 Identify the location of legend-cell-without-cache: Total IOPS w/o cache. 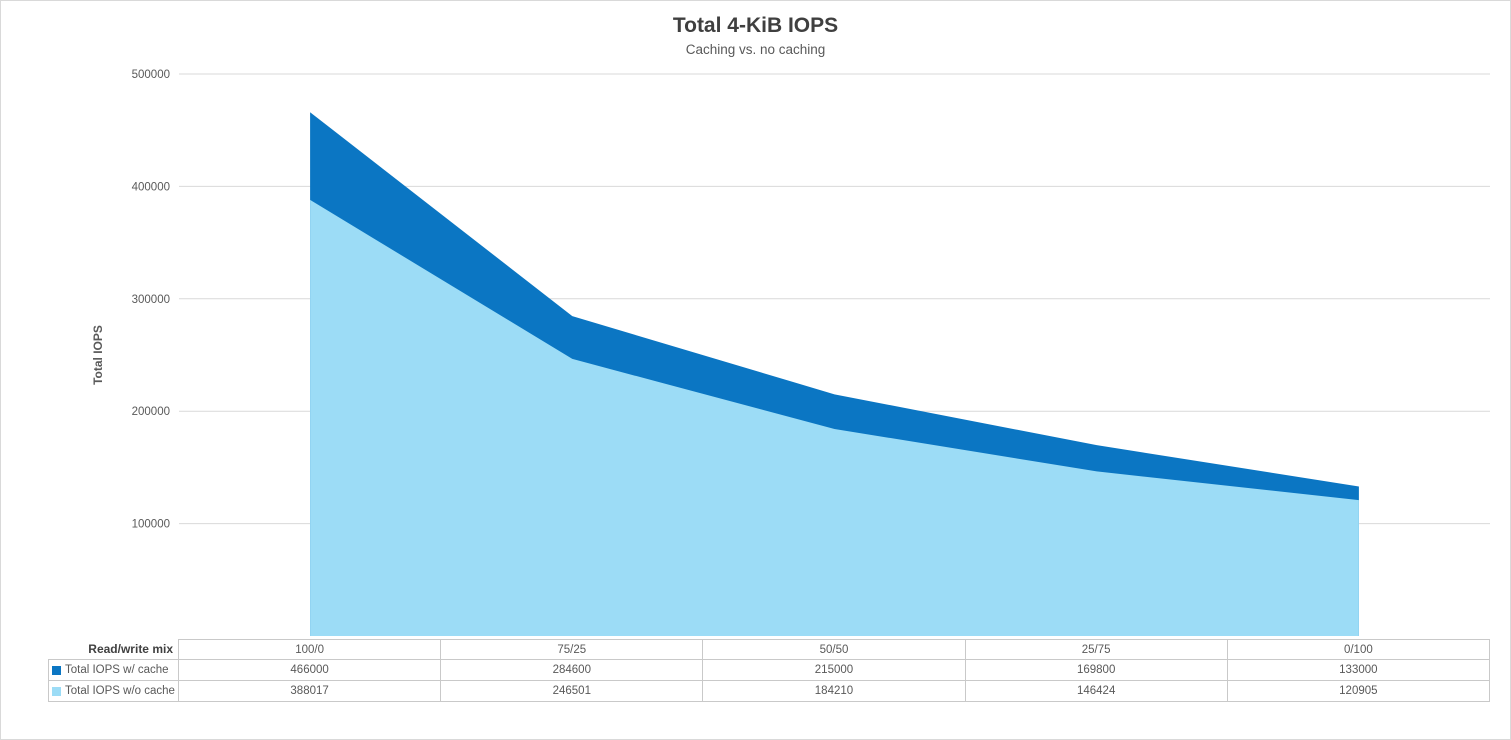
(113, 691).